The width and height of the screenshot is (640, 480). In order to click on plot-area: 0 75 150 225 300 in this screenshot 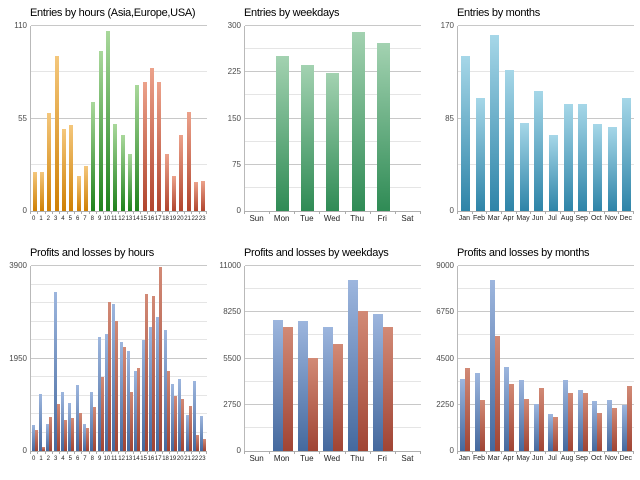, I will do `click(324, 118)`.